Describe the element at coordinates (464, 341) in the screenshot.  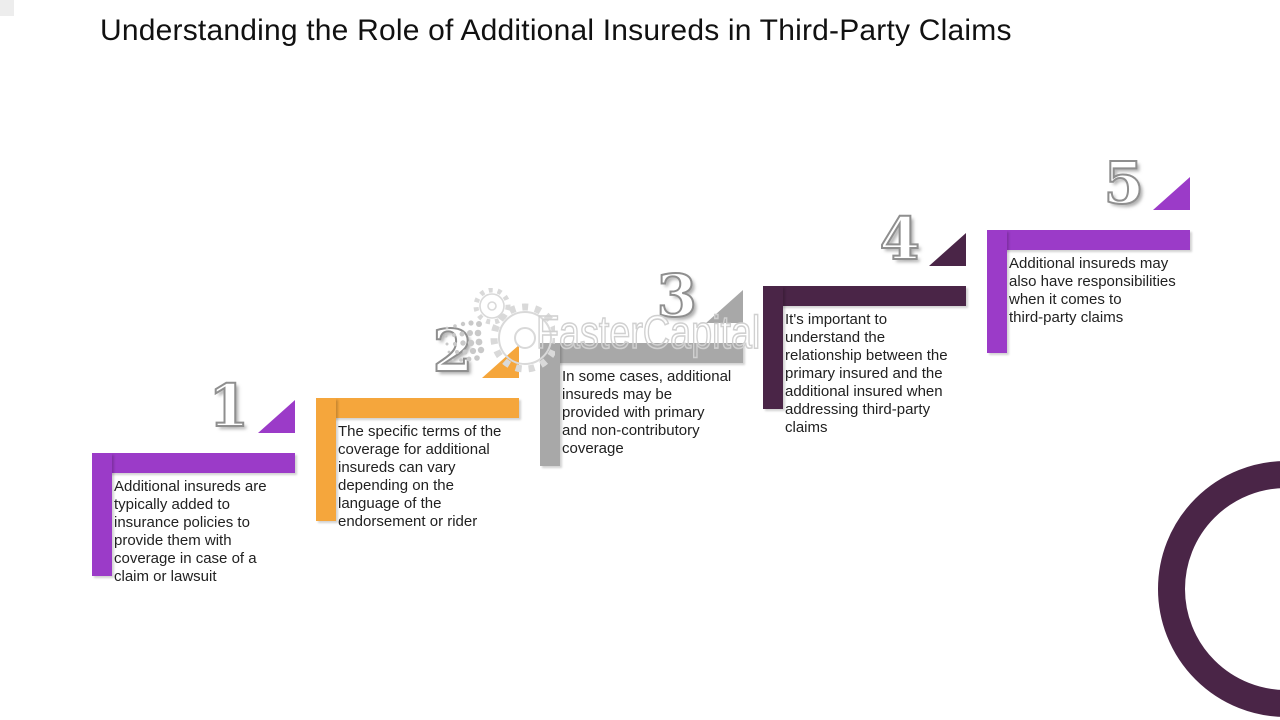
I see `halftone-dots-icon` at that location.